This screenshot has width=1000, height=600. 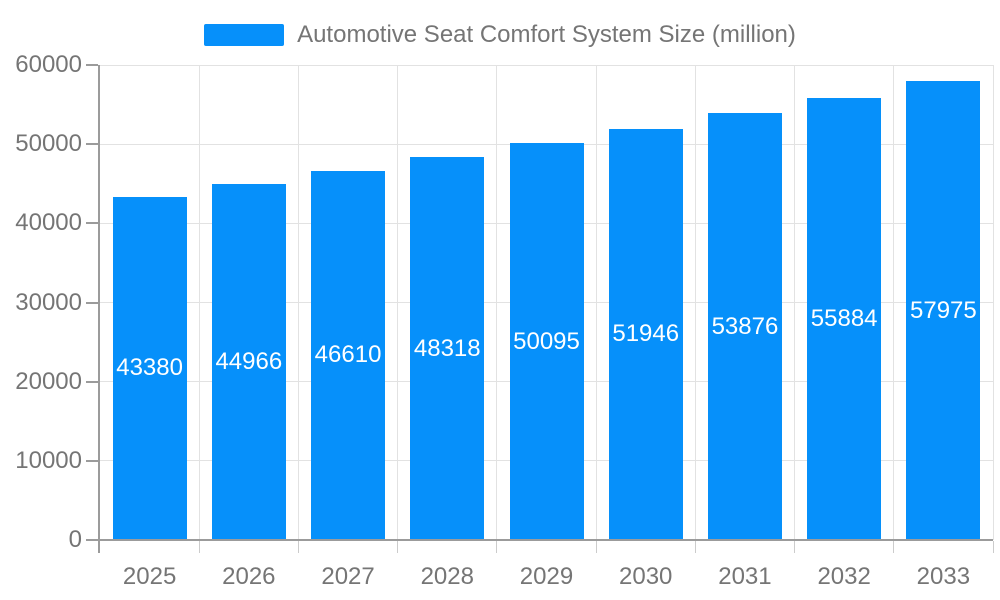 What do you see at coordinates (99, 309) in the screenshot?
I see `y-axis-line` at bounding box center [99, 309].